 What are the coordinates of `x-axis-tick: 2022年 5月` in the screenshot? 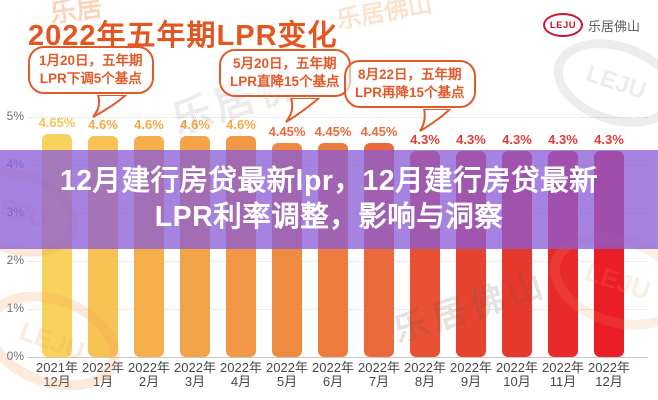 It's located at (287, 375).